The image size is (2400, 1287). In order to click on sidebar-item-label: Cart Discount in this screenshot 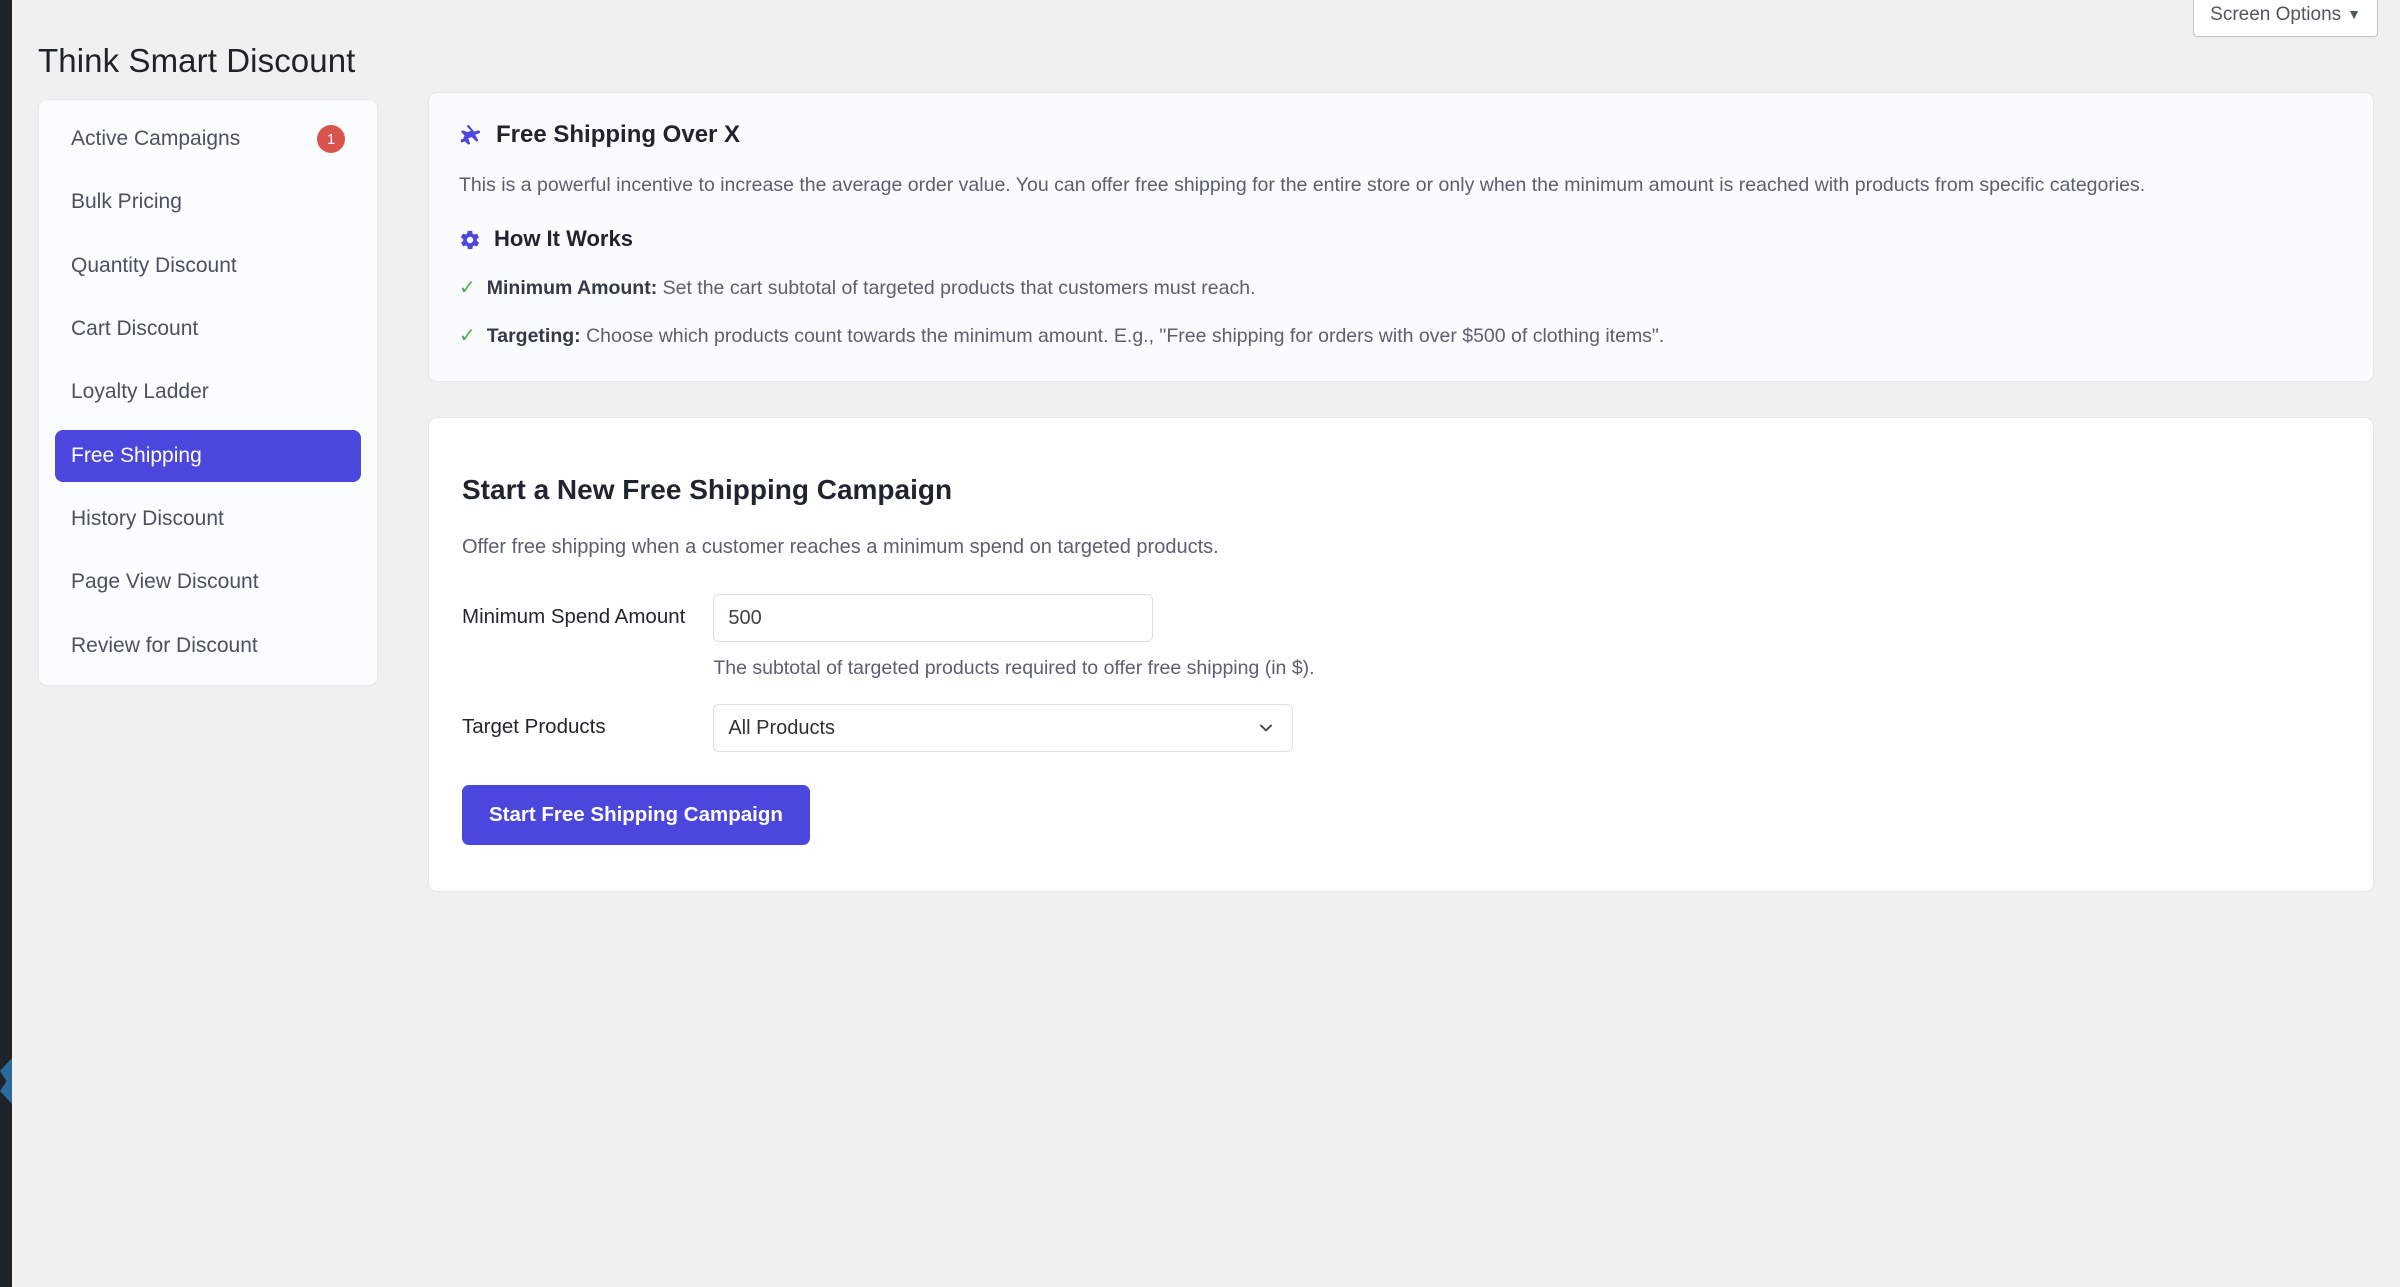, I will do `click(135, 329)`.